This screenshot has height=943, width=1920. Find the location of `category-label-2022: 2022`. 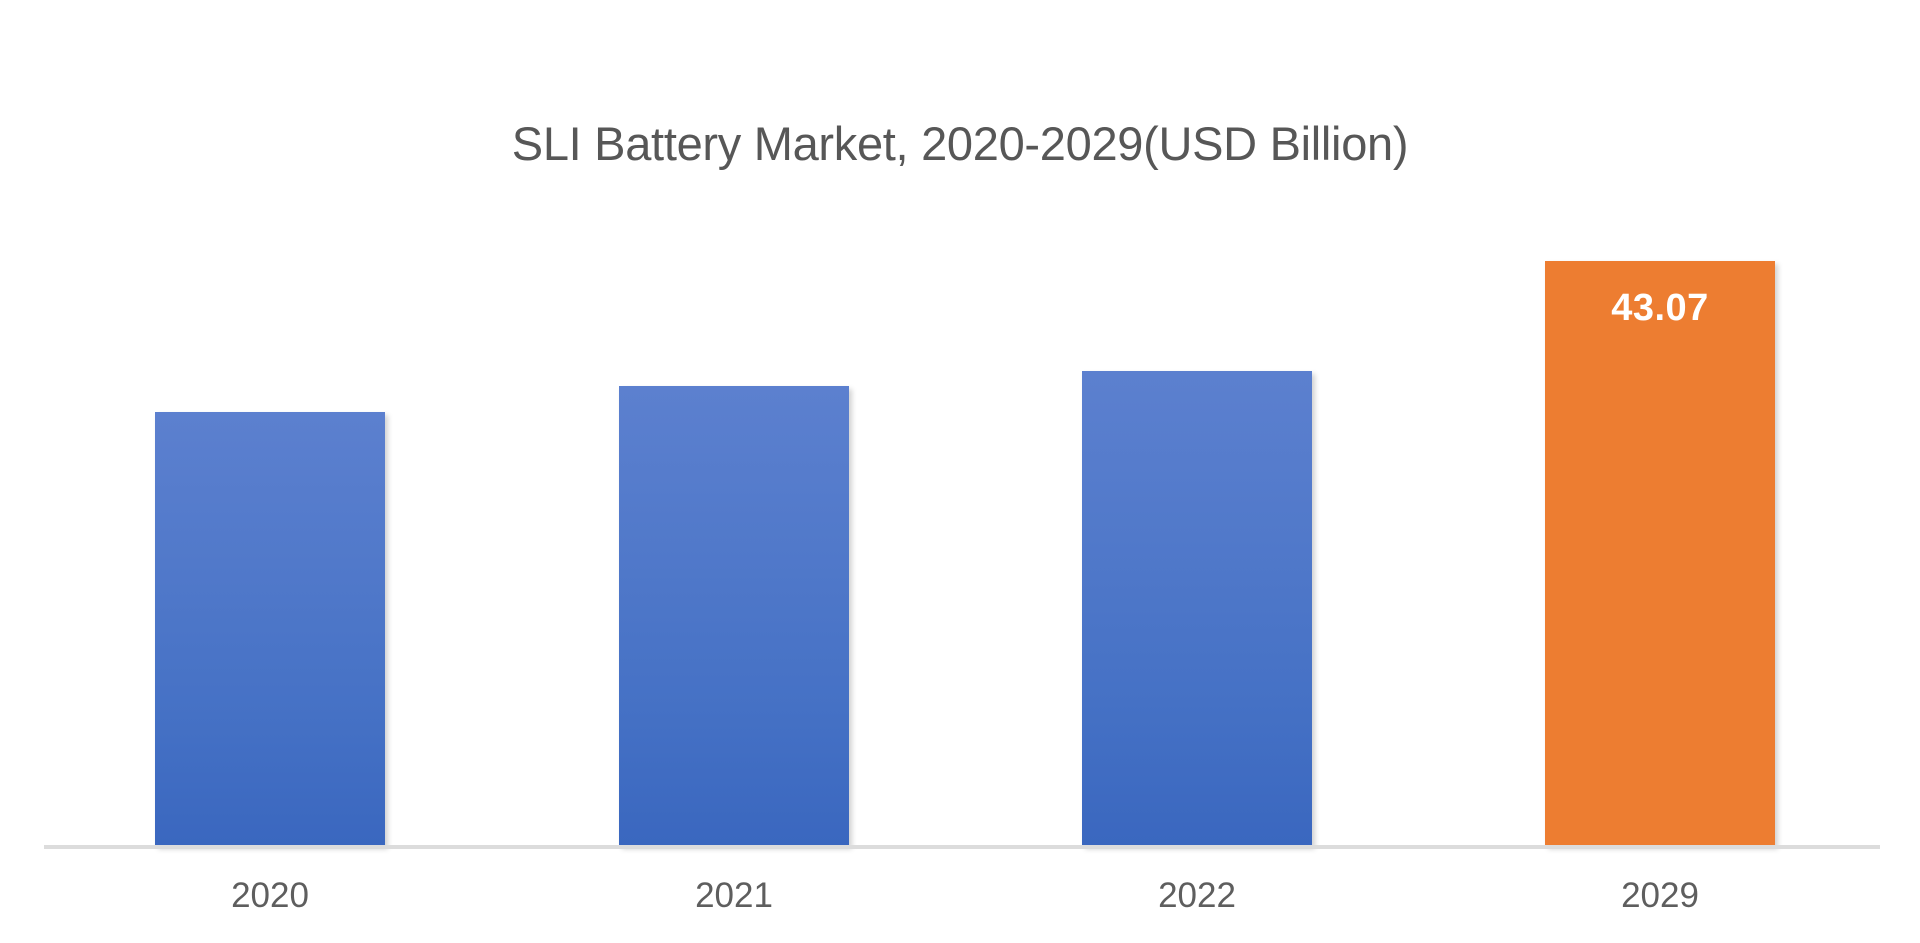

category-label-2022: 2022 is located at coordinates (1197, 895).